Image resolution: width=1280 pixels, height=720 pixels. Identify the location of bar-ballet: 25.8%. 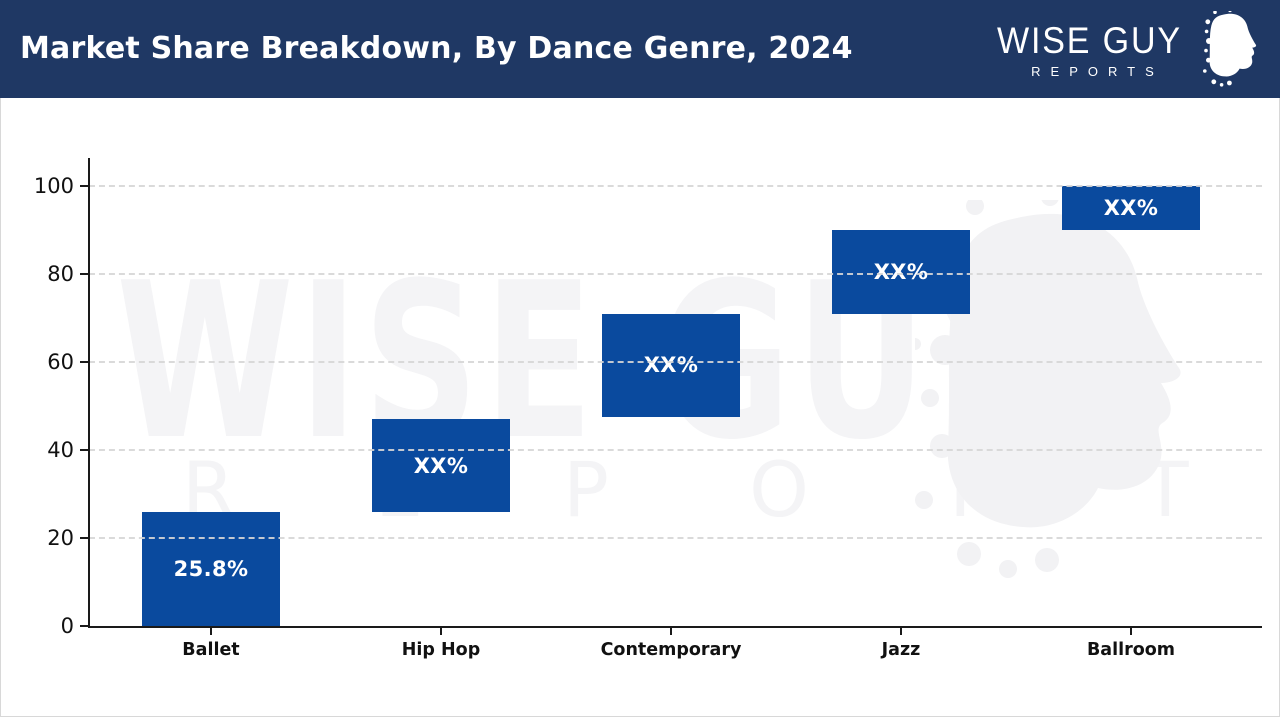
(211, 569).